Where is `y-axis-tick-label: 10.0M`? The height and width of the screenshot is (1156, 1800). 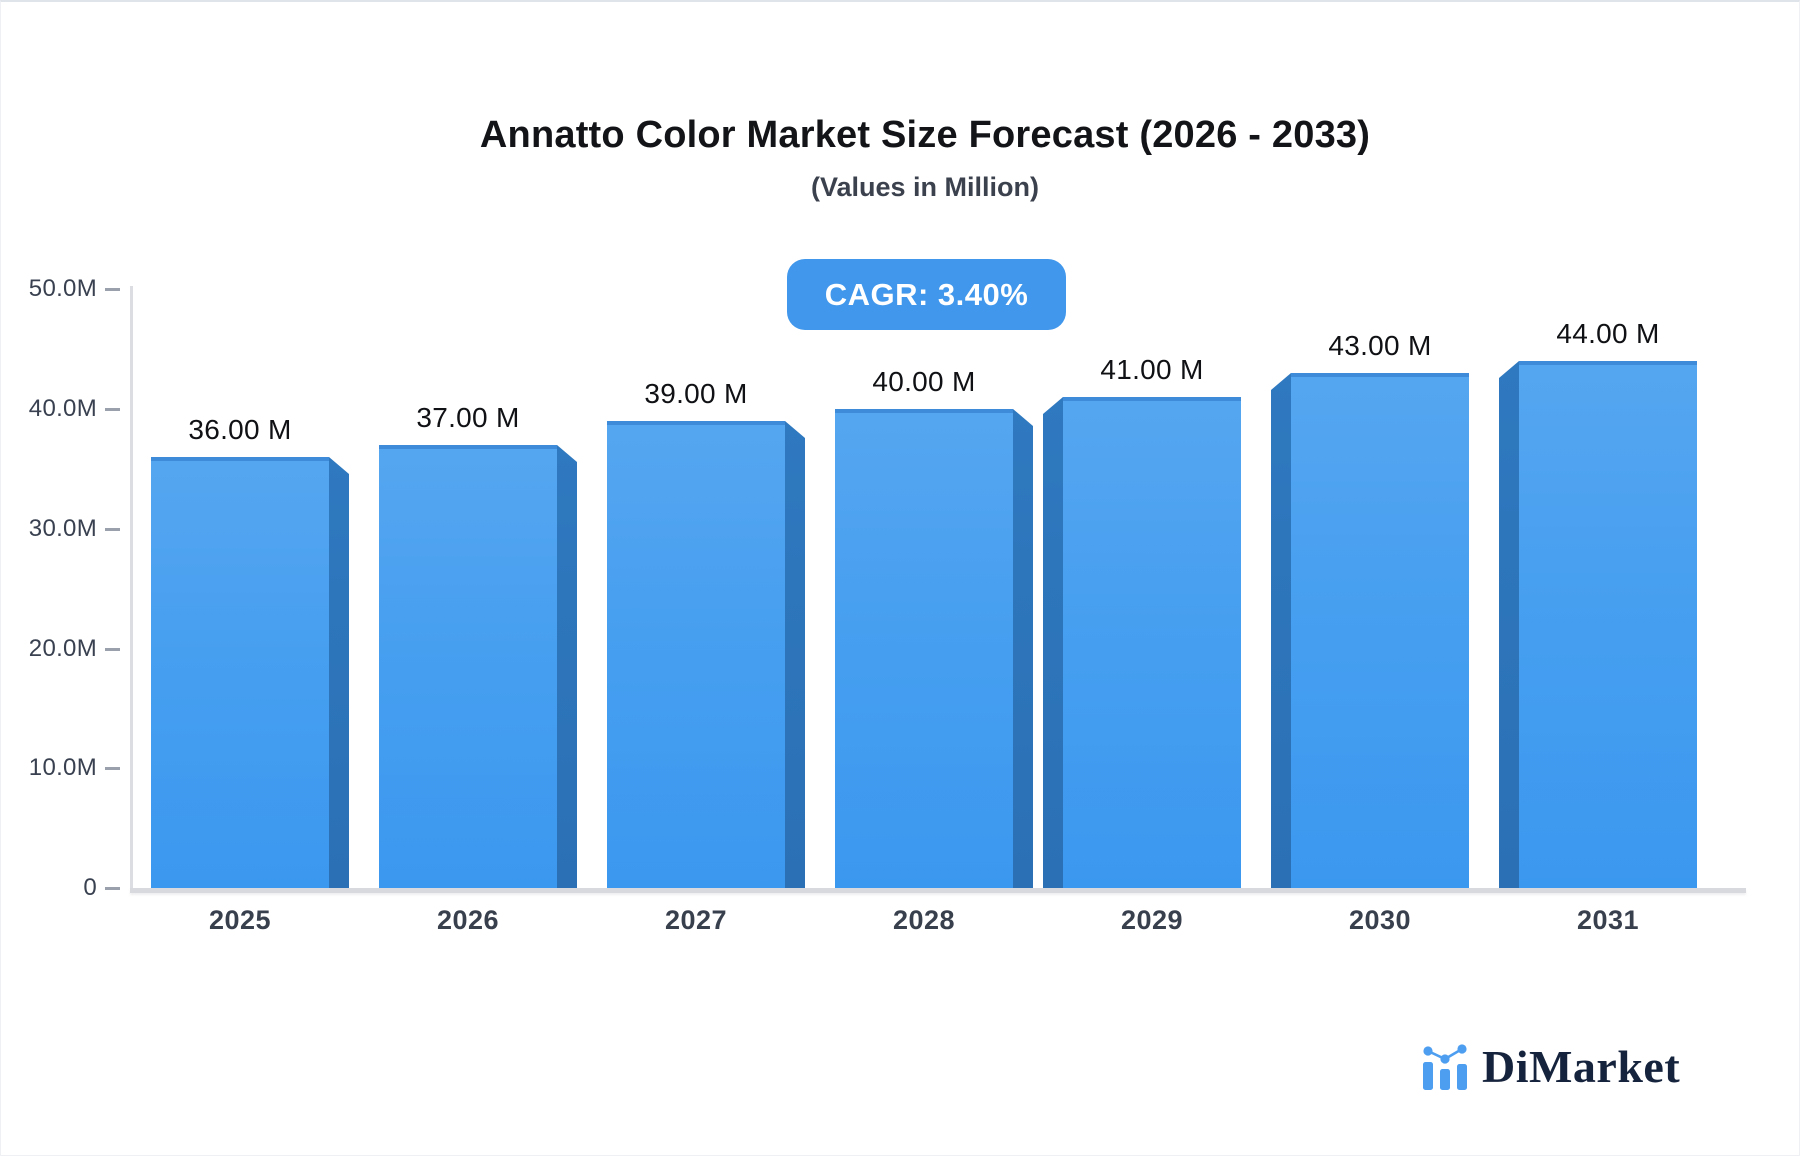
y-axis-tick-label: 10.0M is located at coordinates (62, 767).